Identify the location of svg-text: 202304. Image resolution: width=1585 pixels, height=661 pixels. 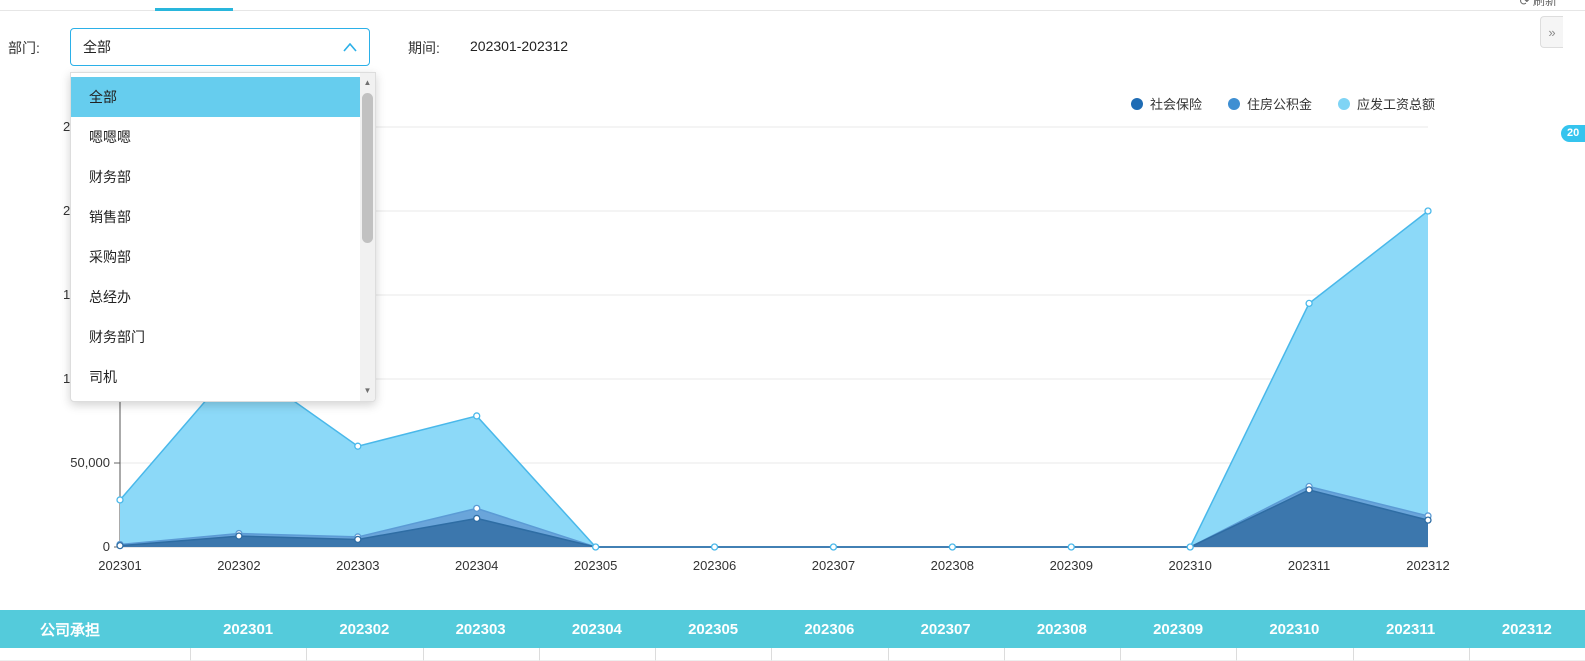
(476, 565).